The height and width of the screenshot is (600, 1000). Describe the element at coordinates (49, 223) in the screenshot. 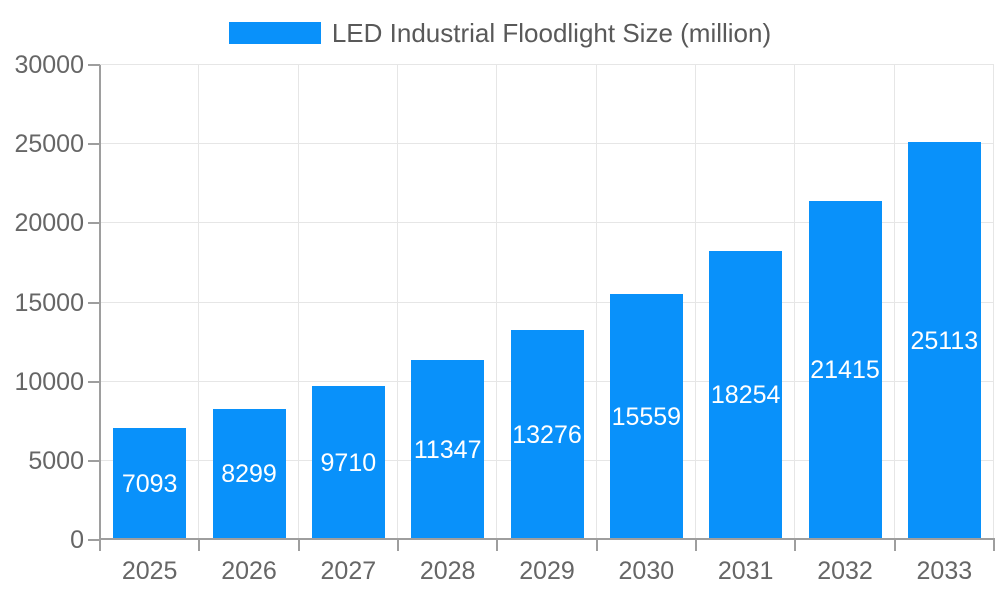

I see `y-tick-label: 20000` at that location.